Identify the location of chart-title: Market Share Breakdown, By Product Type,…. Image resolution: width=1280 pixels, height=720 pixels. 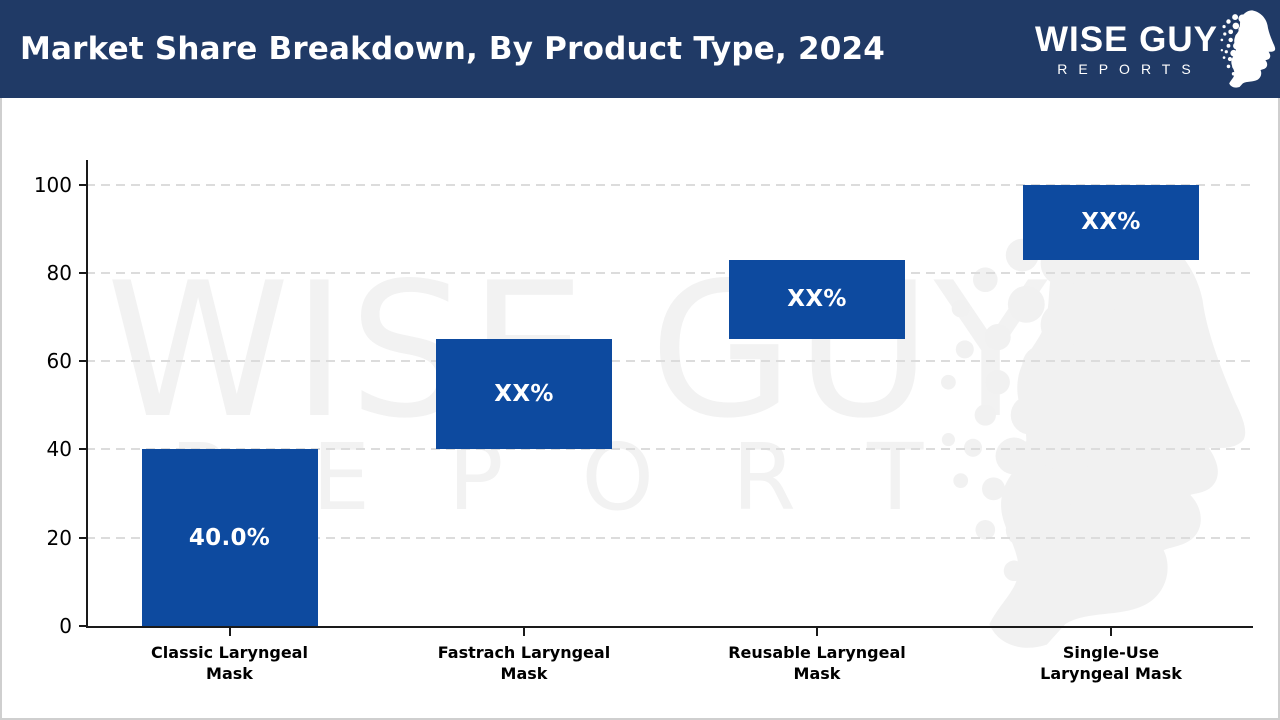
(453, 49).